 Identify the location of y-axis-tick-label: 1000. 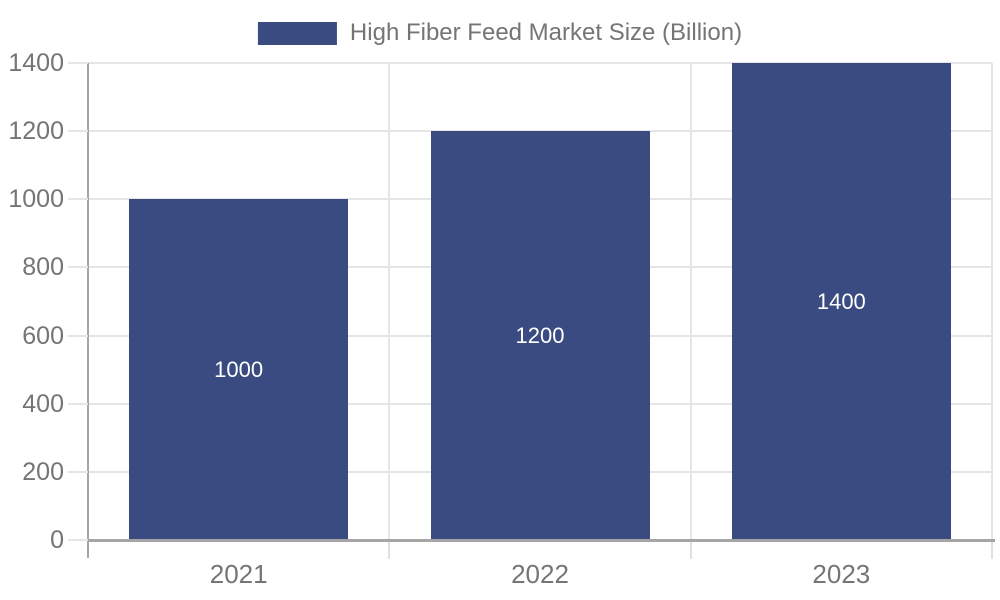
(36, 199).